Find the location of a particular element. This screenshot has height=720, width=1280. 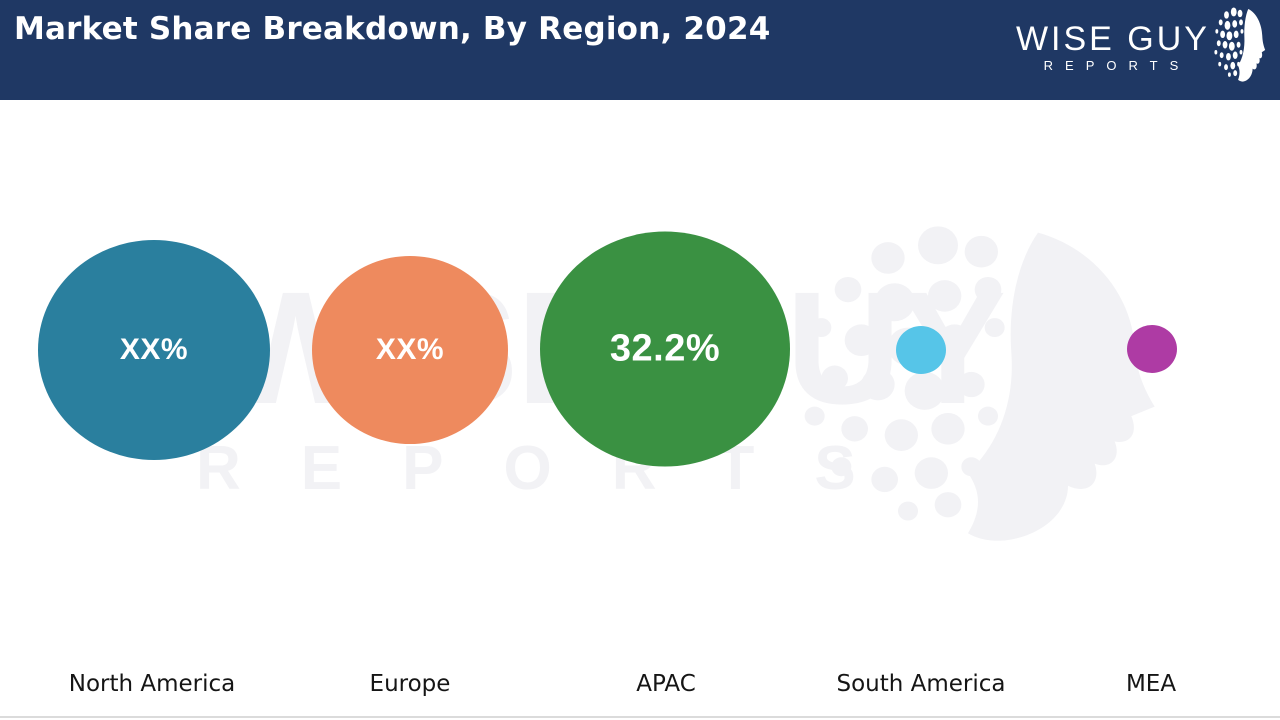

watermark-subtitle: REPORTS is located at coordinates (556, 468).